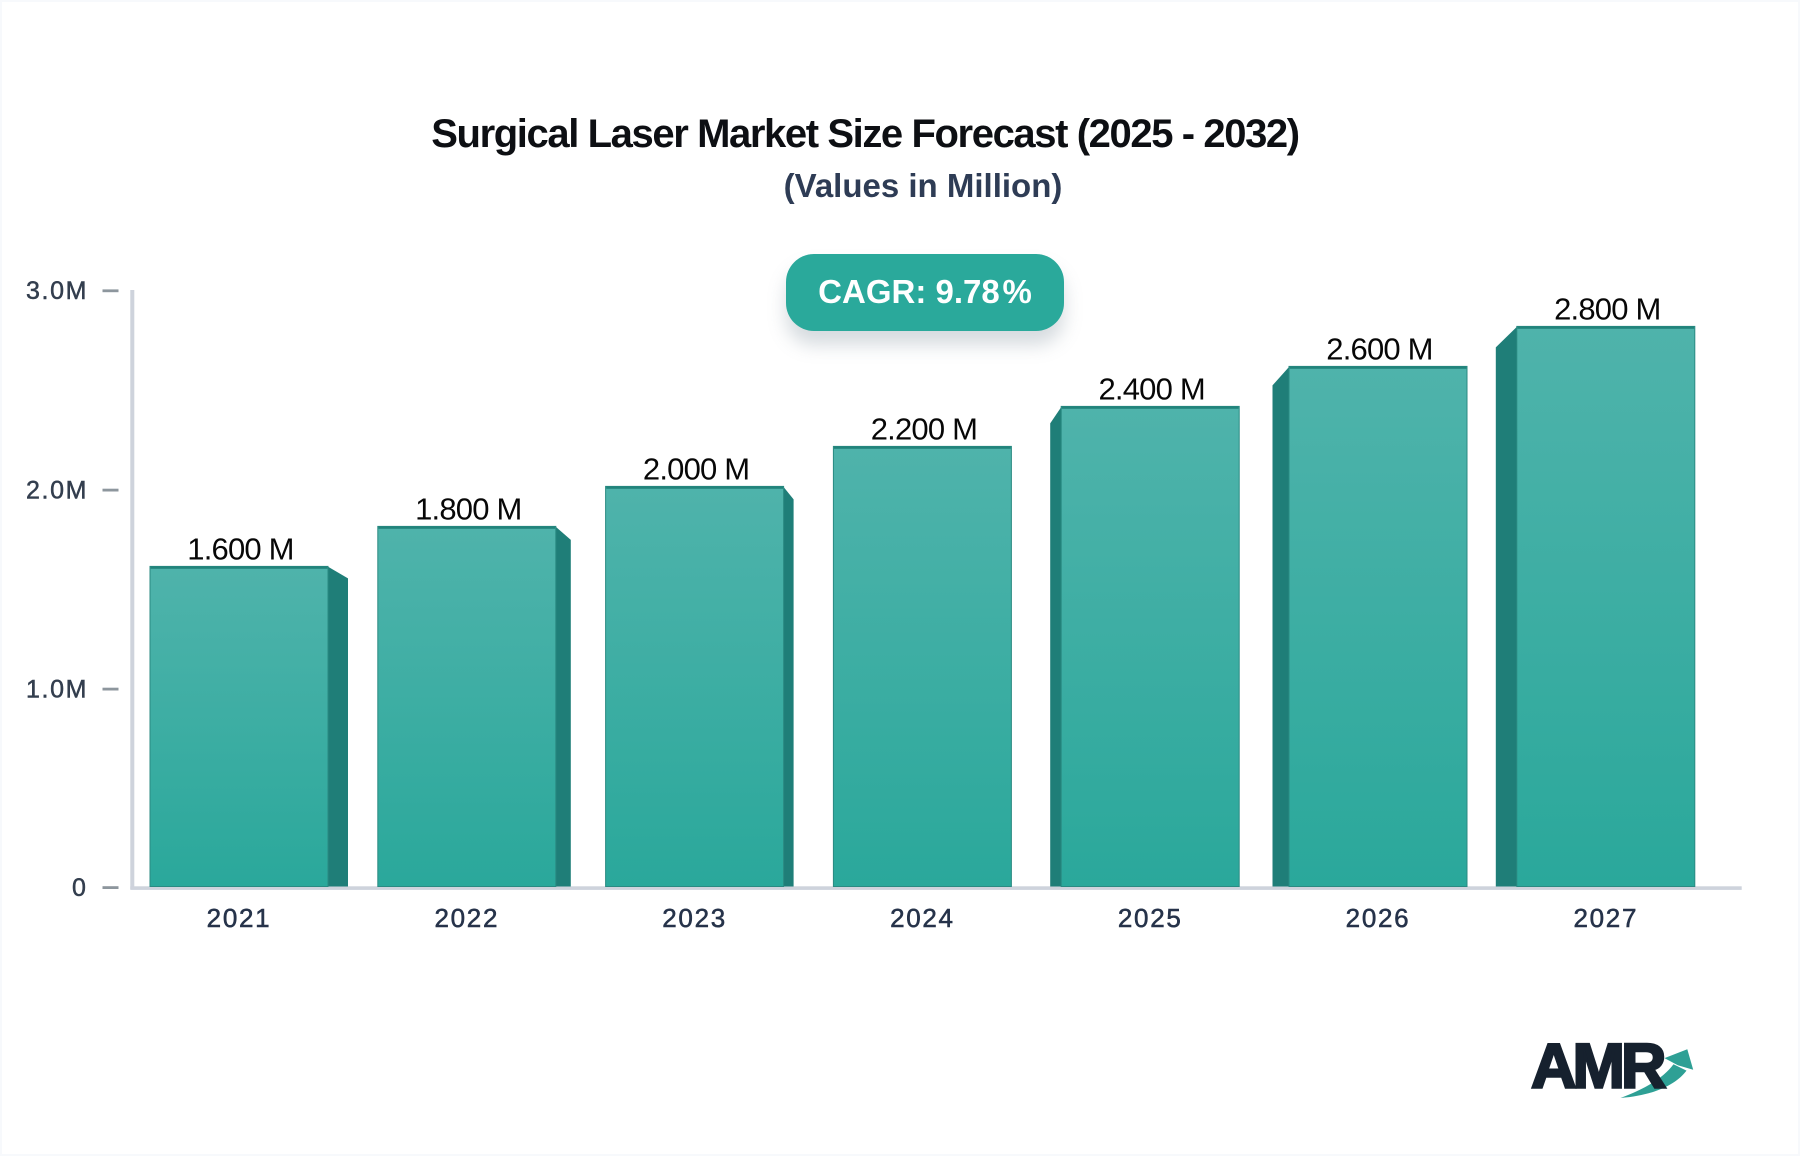  Describe the element at coordinates (1605, 918) in the screenshot. I see `svg-text: 2027` at that location.